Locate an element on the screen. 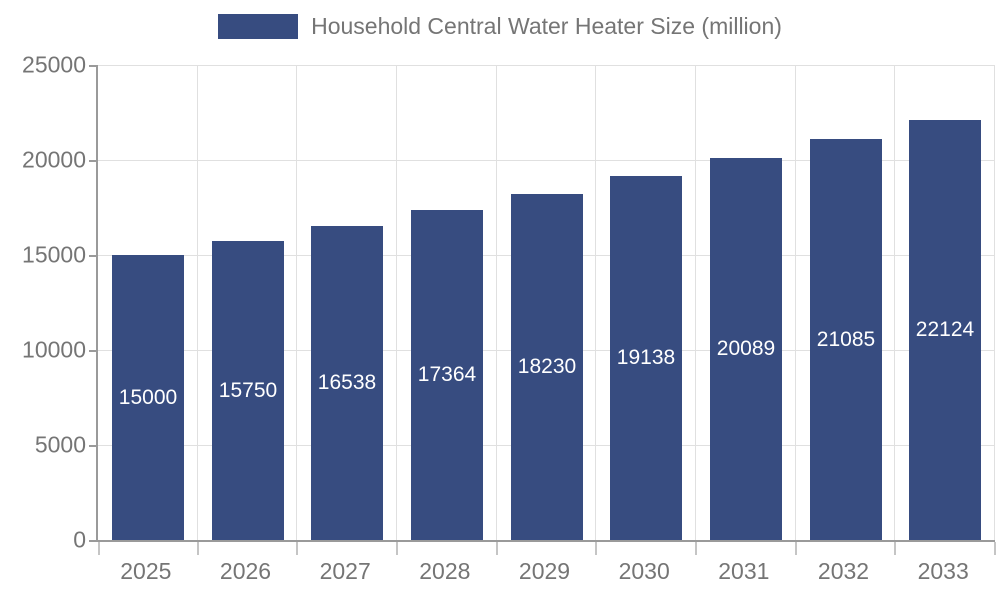  y-axis-tick-label: 15000 is located at coordinates (54, 254).